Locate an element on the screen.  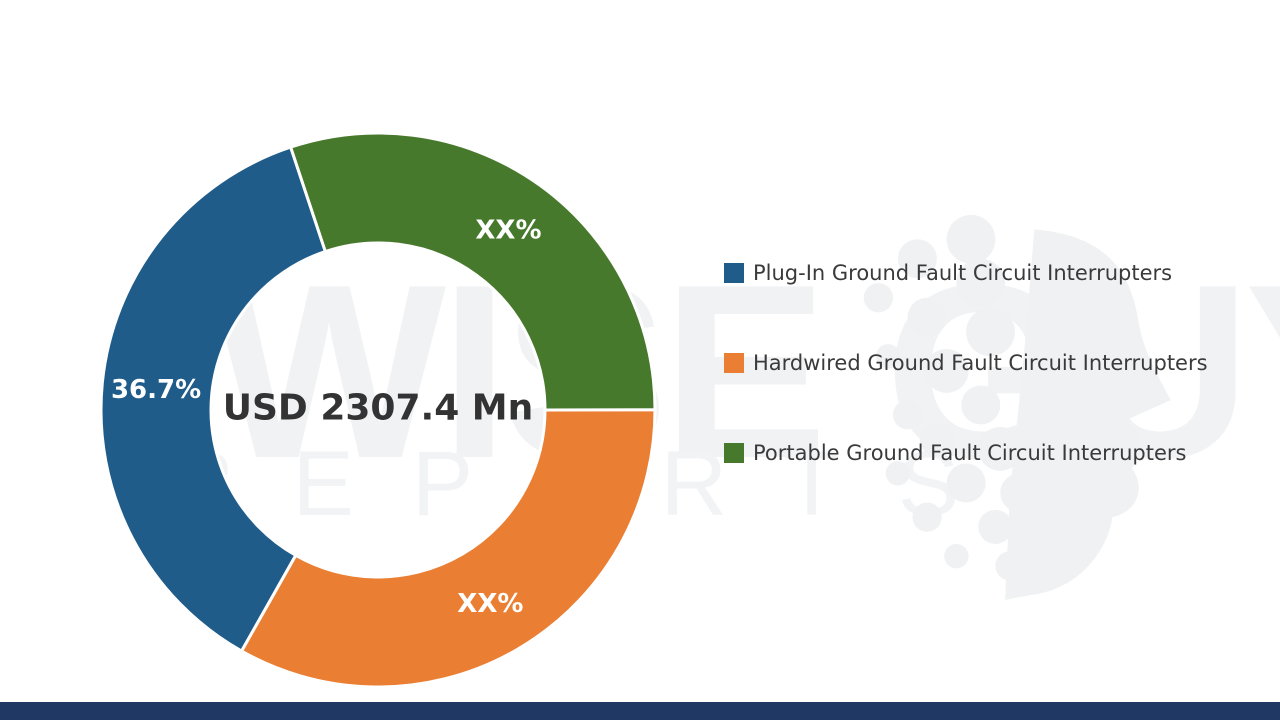
page-title: Market Share Breakdown, By Type, 2024 is located at coordinates (313, 48).